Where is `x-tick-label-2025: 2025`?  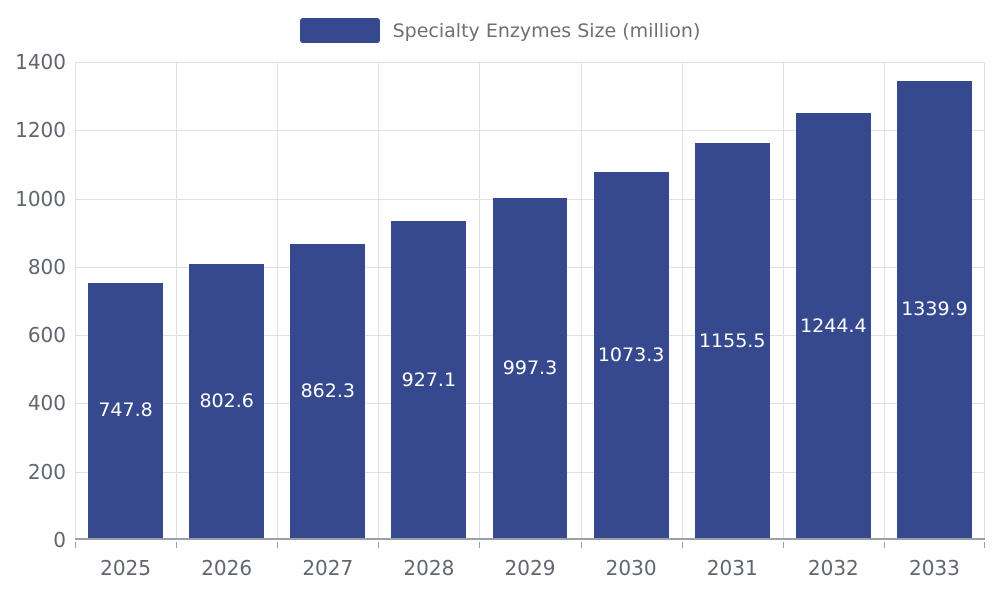
x-tick-label-2025: 2025 is located at coordinates (125, 568).